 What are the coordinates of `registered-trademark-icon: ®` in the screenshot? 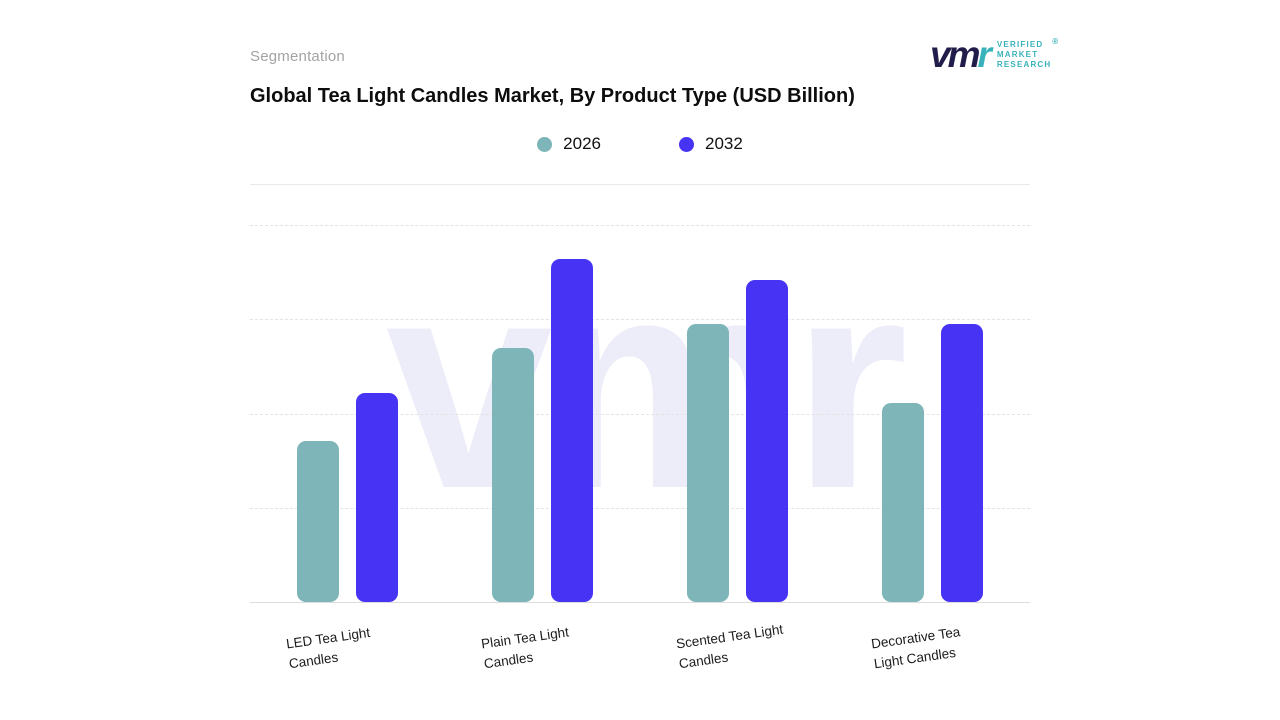 It's located at (1056, 41).